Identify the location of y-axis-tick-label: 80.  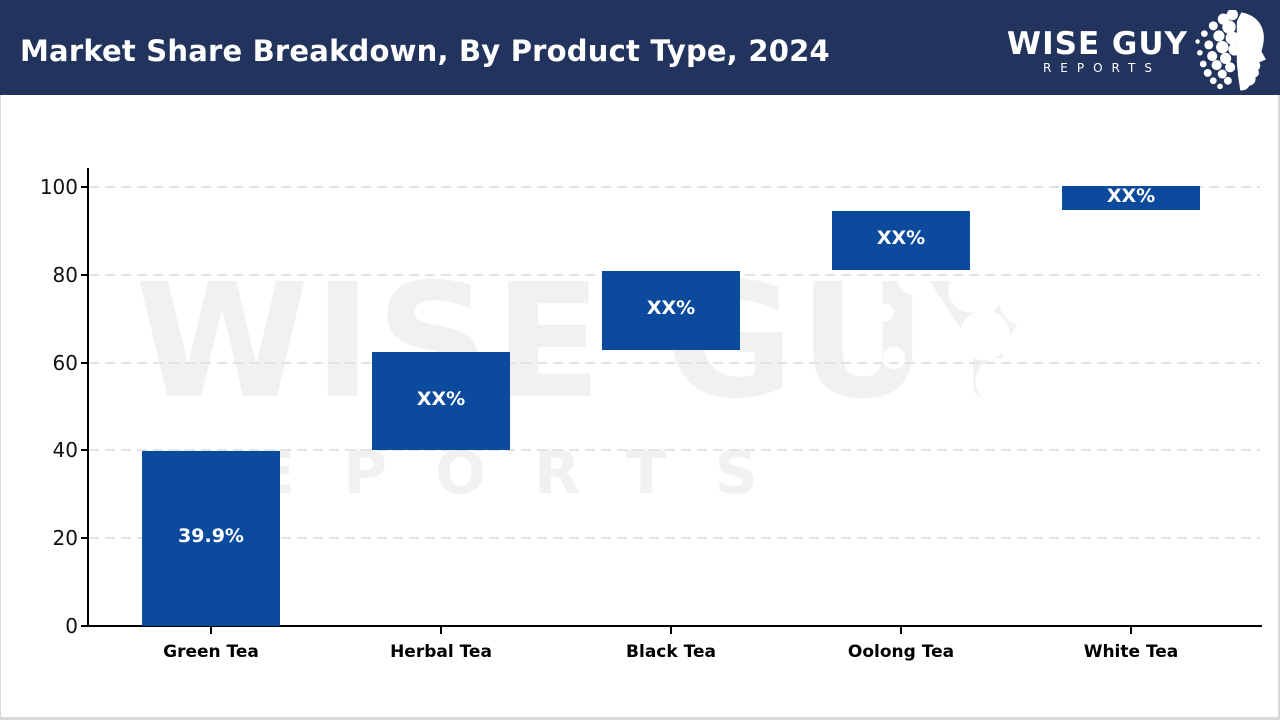
(65, 274).